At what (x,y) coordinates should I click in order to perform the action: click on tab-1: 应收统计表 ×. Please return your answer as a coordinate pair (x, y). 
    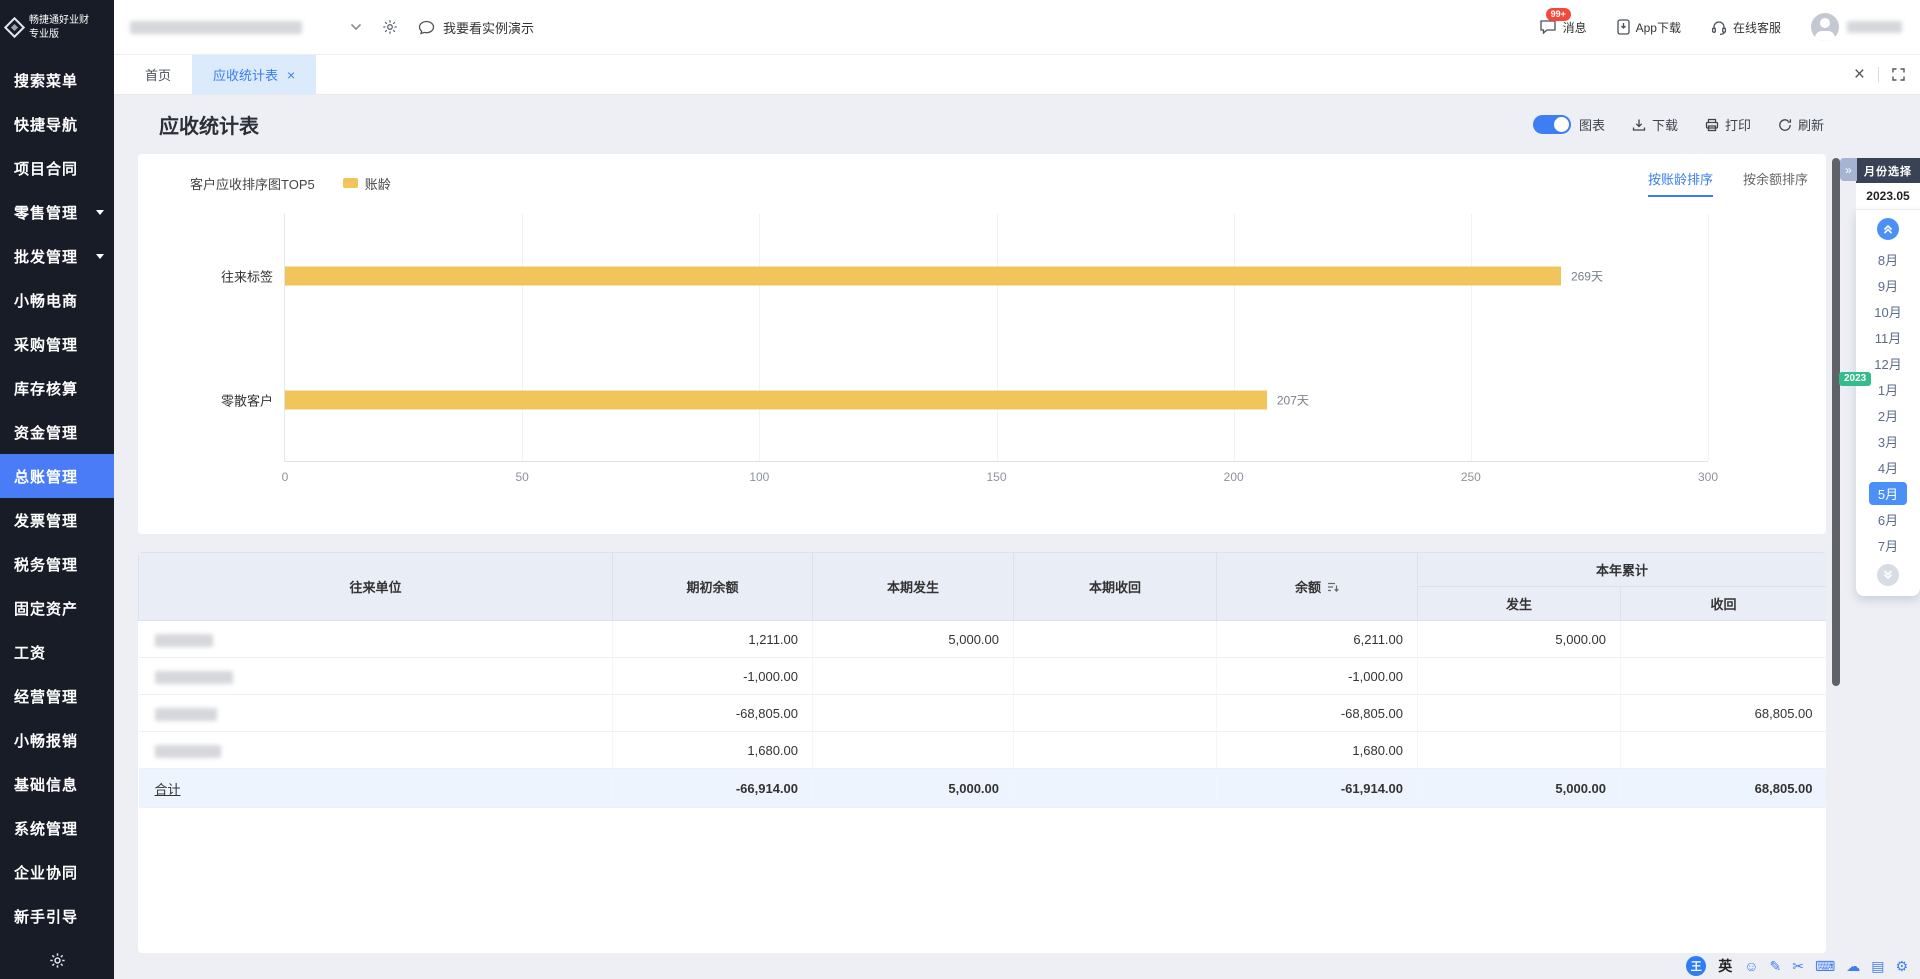
    Looking at the image, I should click on (254, 74).